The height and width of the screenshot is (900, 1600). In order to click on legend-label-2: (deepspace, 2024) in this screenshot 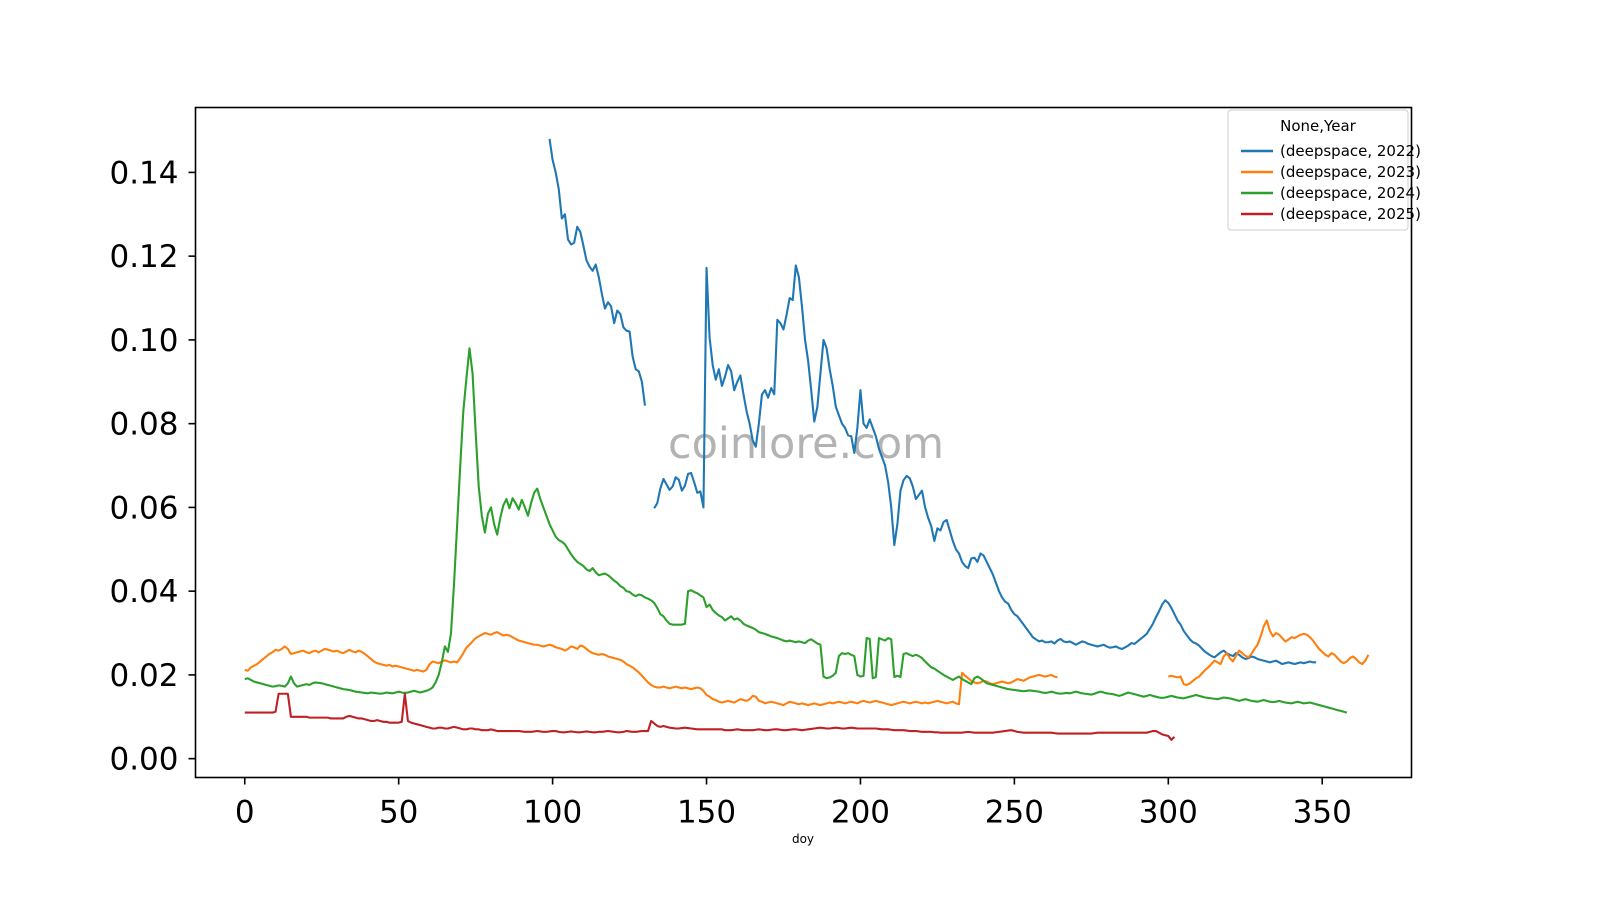, I will do `click(1350, 193)`.